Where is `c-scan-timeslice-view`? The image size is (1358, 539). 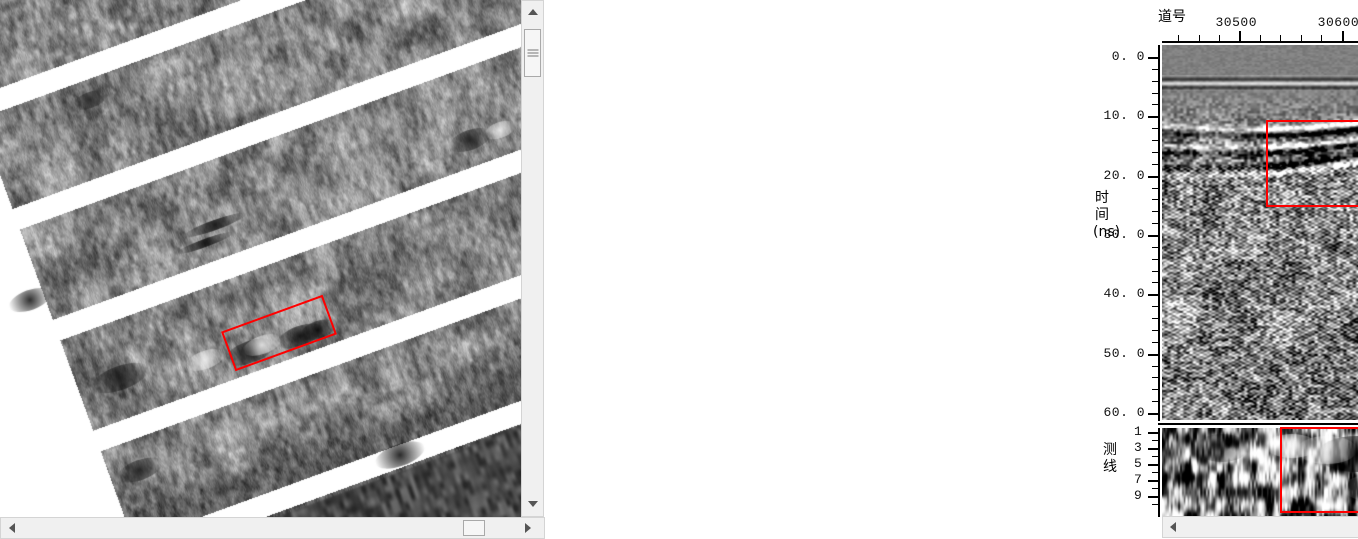
c-scan-timeslice-view is located at coordinates (1260, 472).